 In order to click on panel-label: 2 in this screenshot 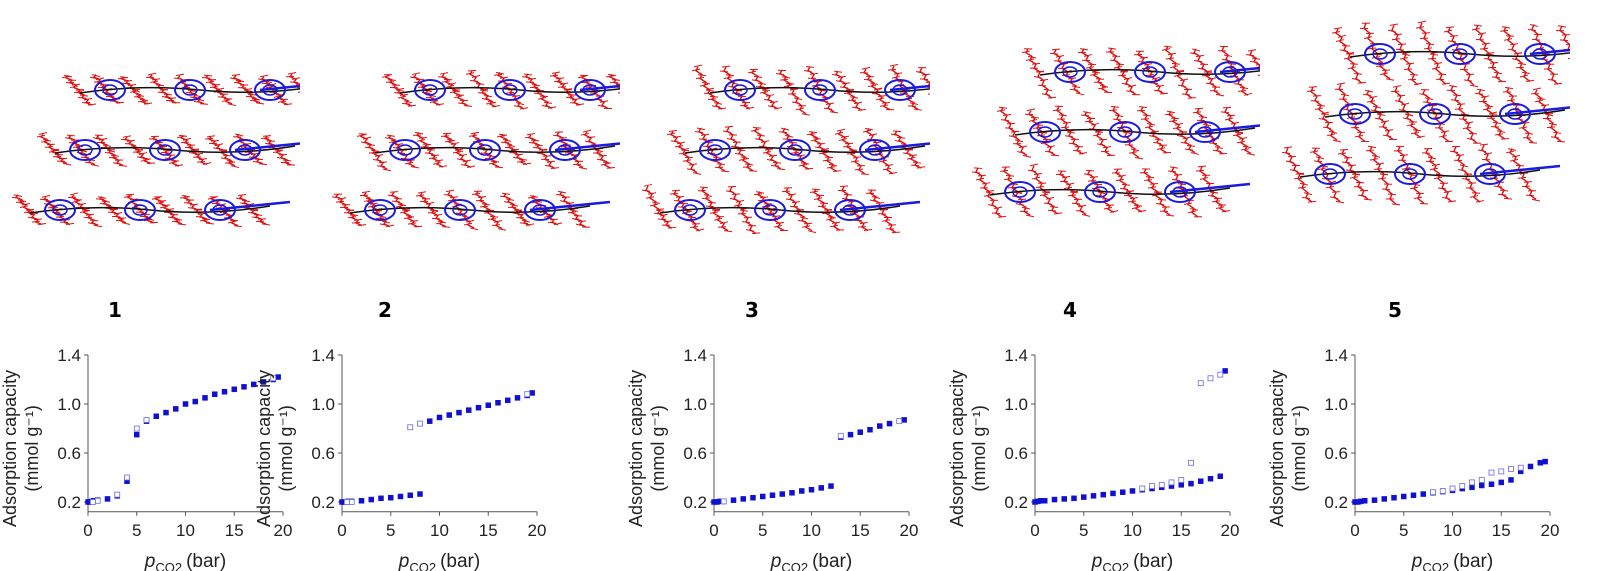, I will do `click(385, 310)`.